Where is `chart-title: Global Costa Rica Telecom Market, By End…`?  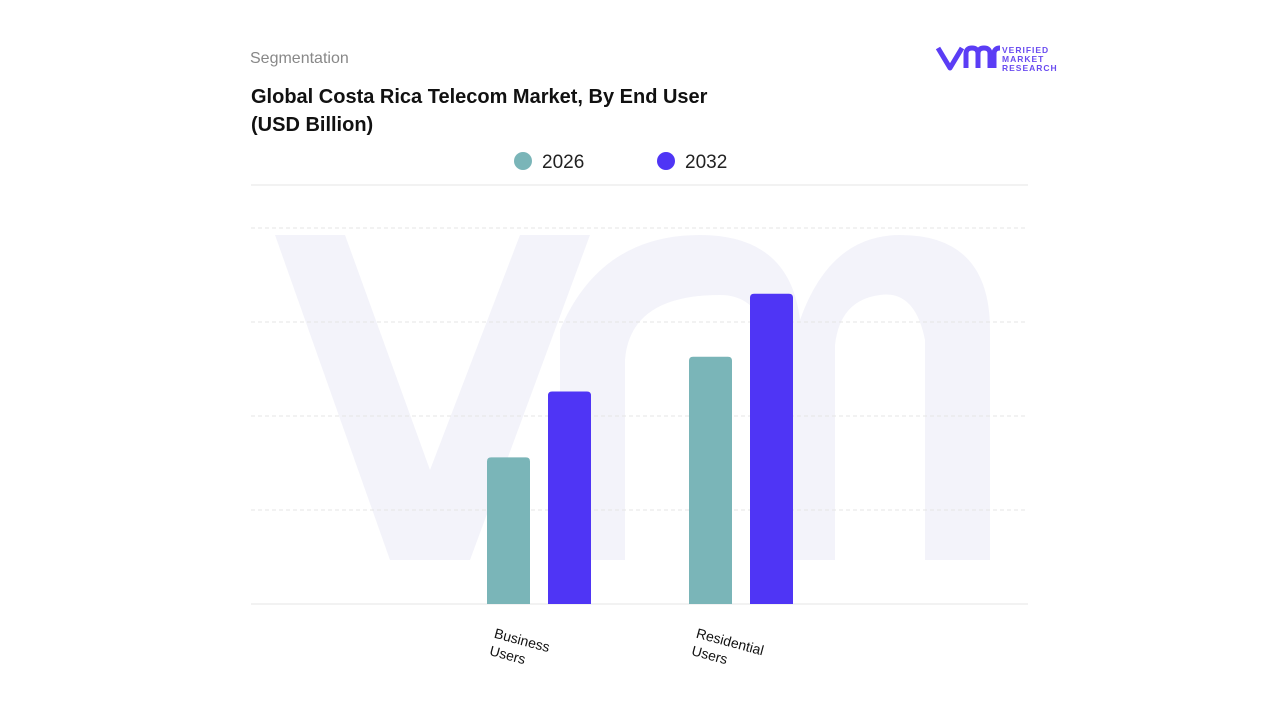
chart-title: Global Costa Rica Telecom Market, By End… is located at coordinates (479, 111).